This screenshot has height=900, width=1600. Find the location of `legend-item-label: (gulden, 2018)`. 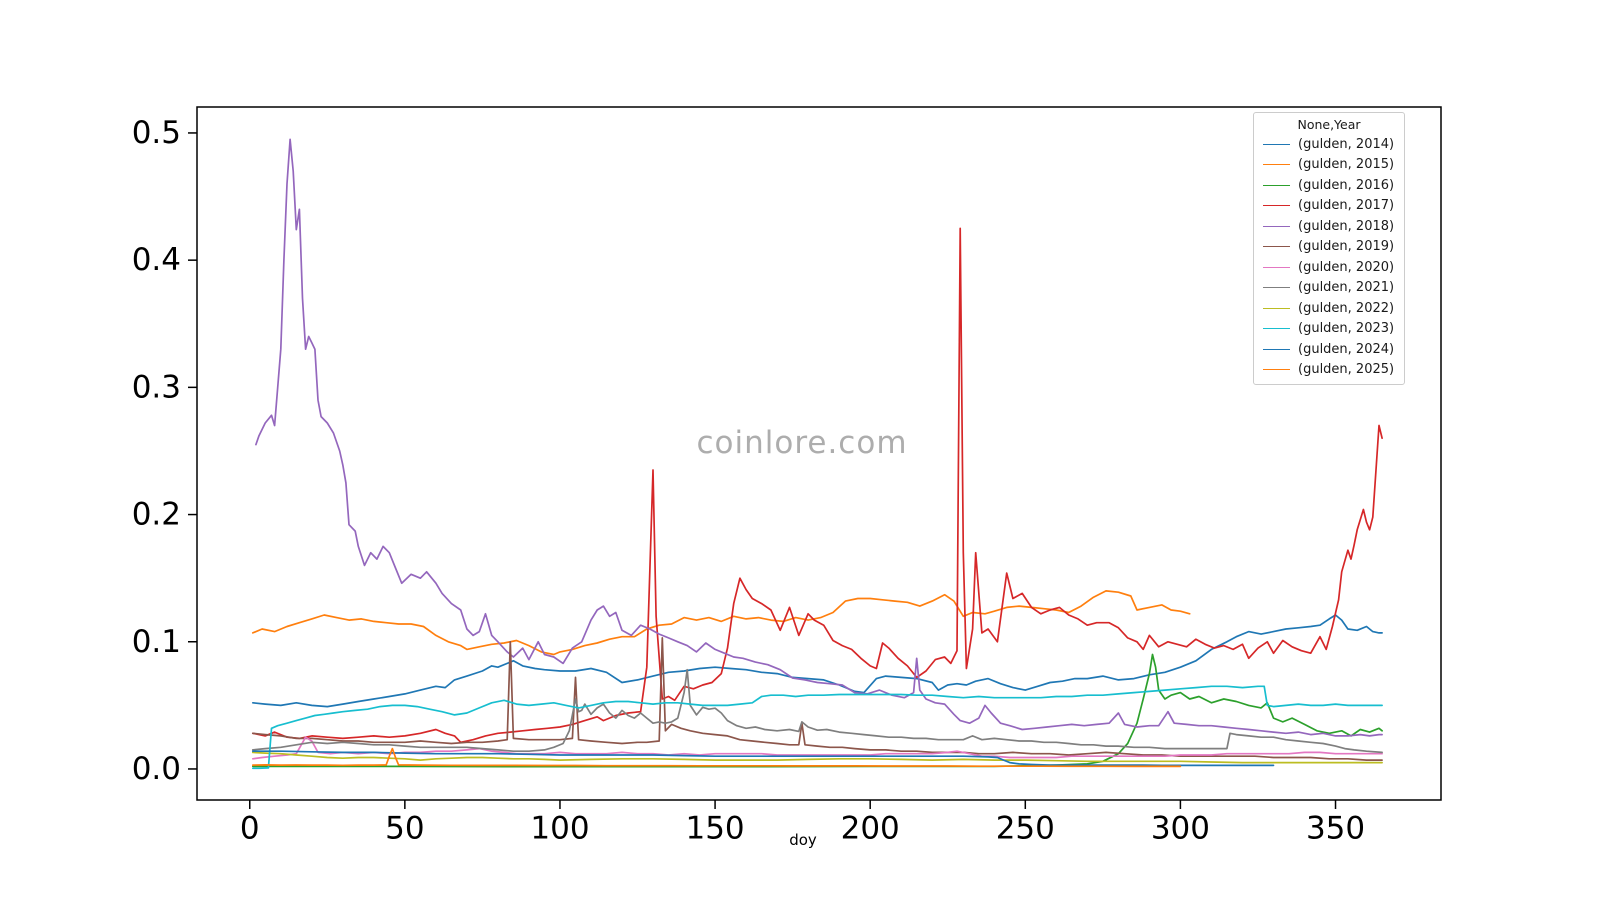

legend-item-label: (gulden, 2018) is located at coordinates (1346, 226).